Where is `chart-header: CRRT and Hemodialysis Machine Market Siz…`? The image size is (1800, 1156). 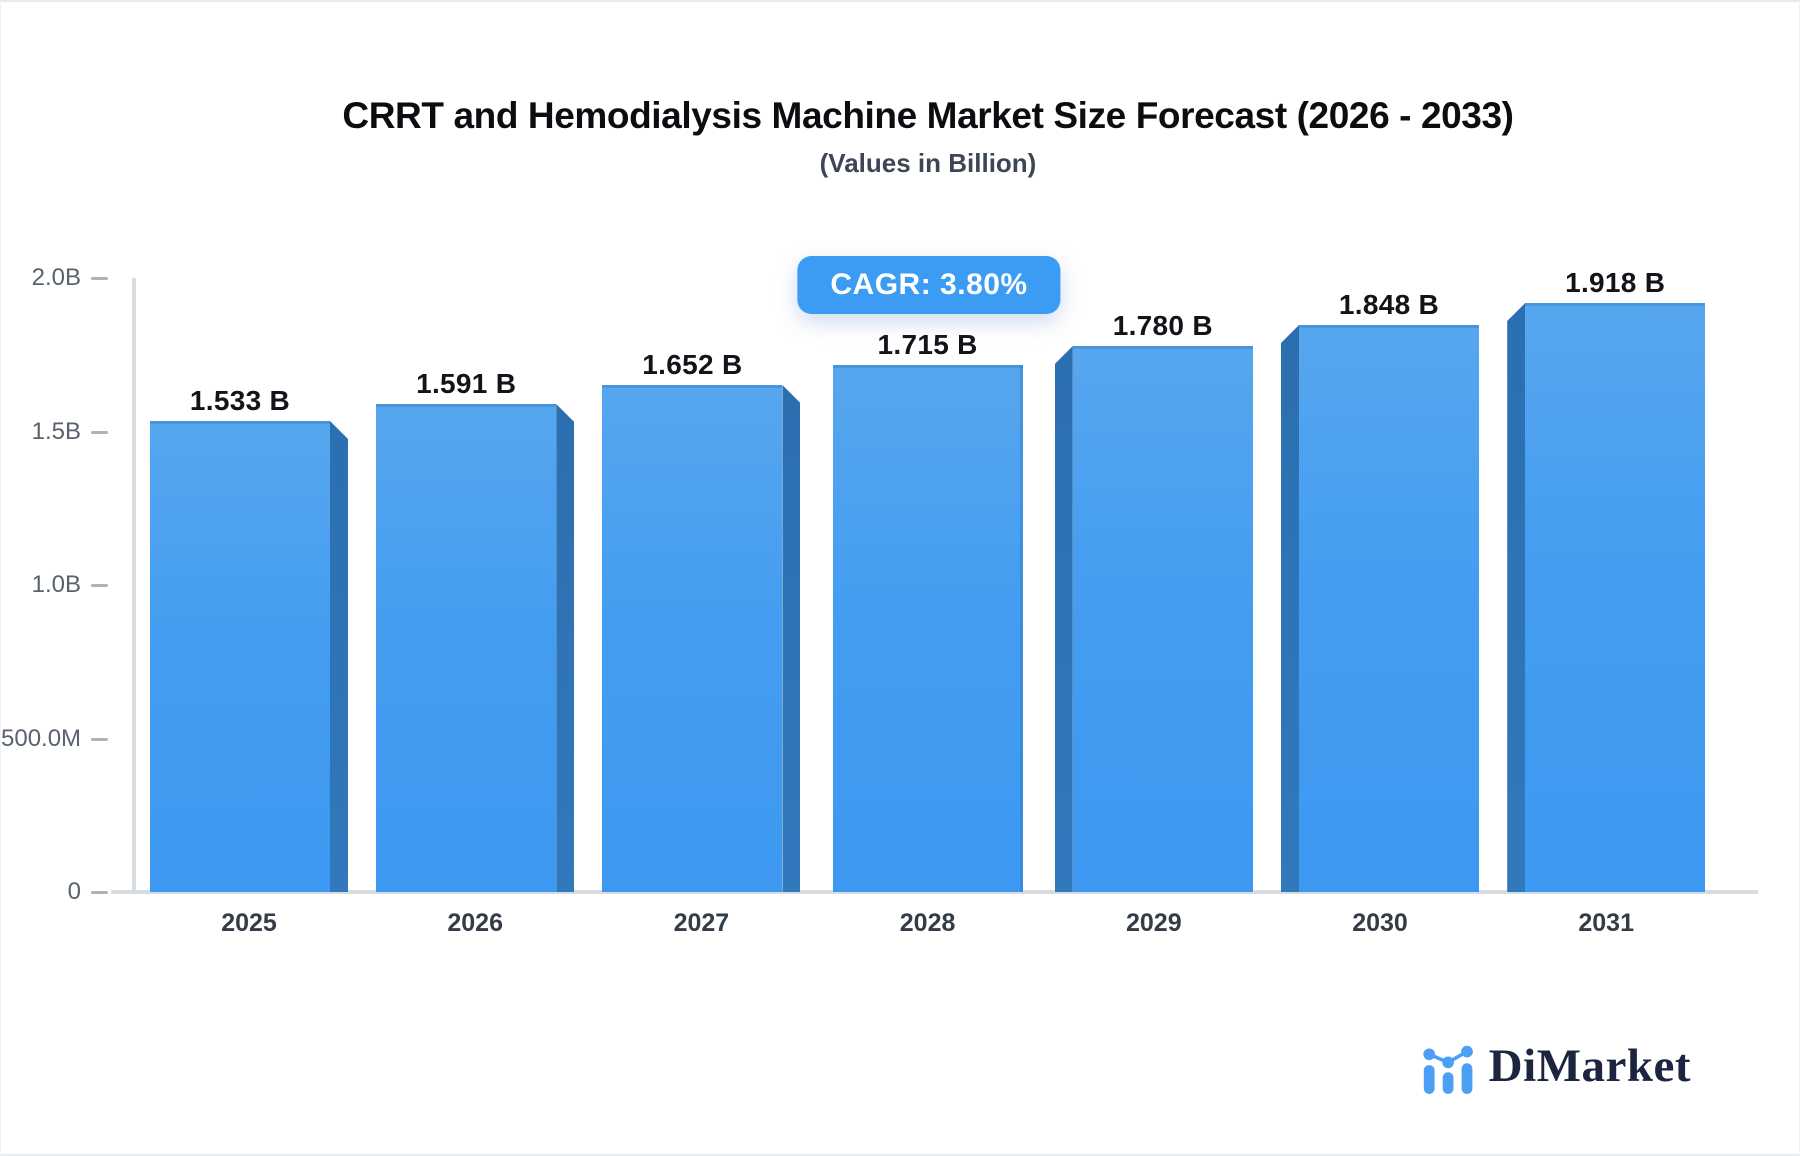 chart-header: CRRT and Hemodialysis Machine Market Siz… is located at coordinates (900, 136).